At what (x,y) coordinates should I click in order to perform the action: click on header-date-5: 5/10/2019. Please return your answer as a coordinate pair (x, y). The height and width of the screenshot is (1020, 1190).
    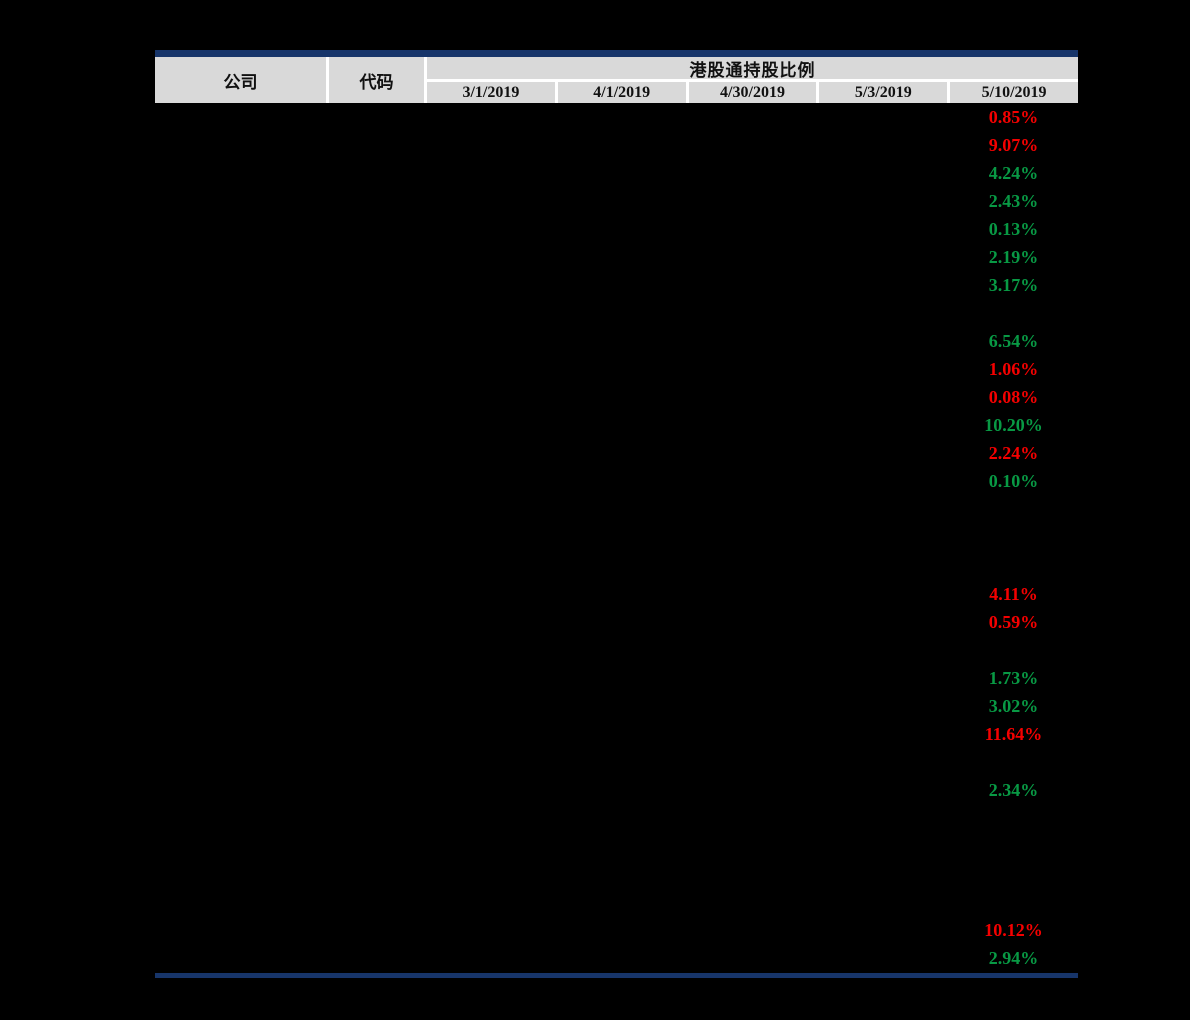
    Looking at the image, I should click on (1014, 92).